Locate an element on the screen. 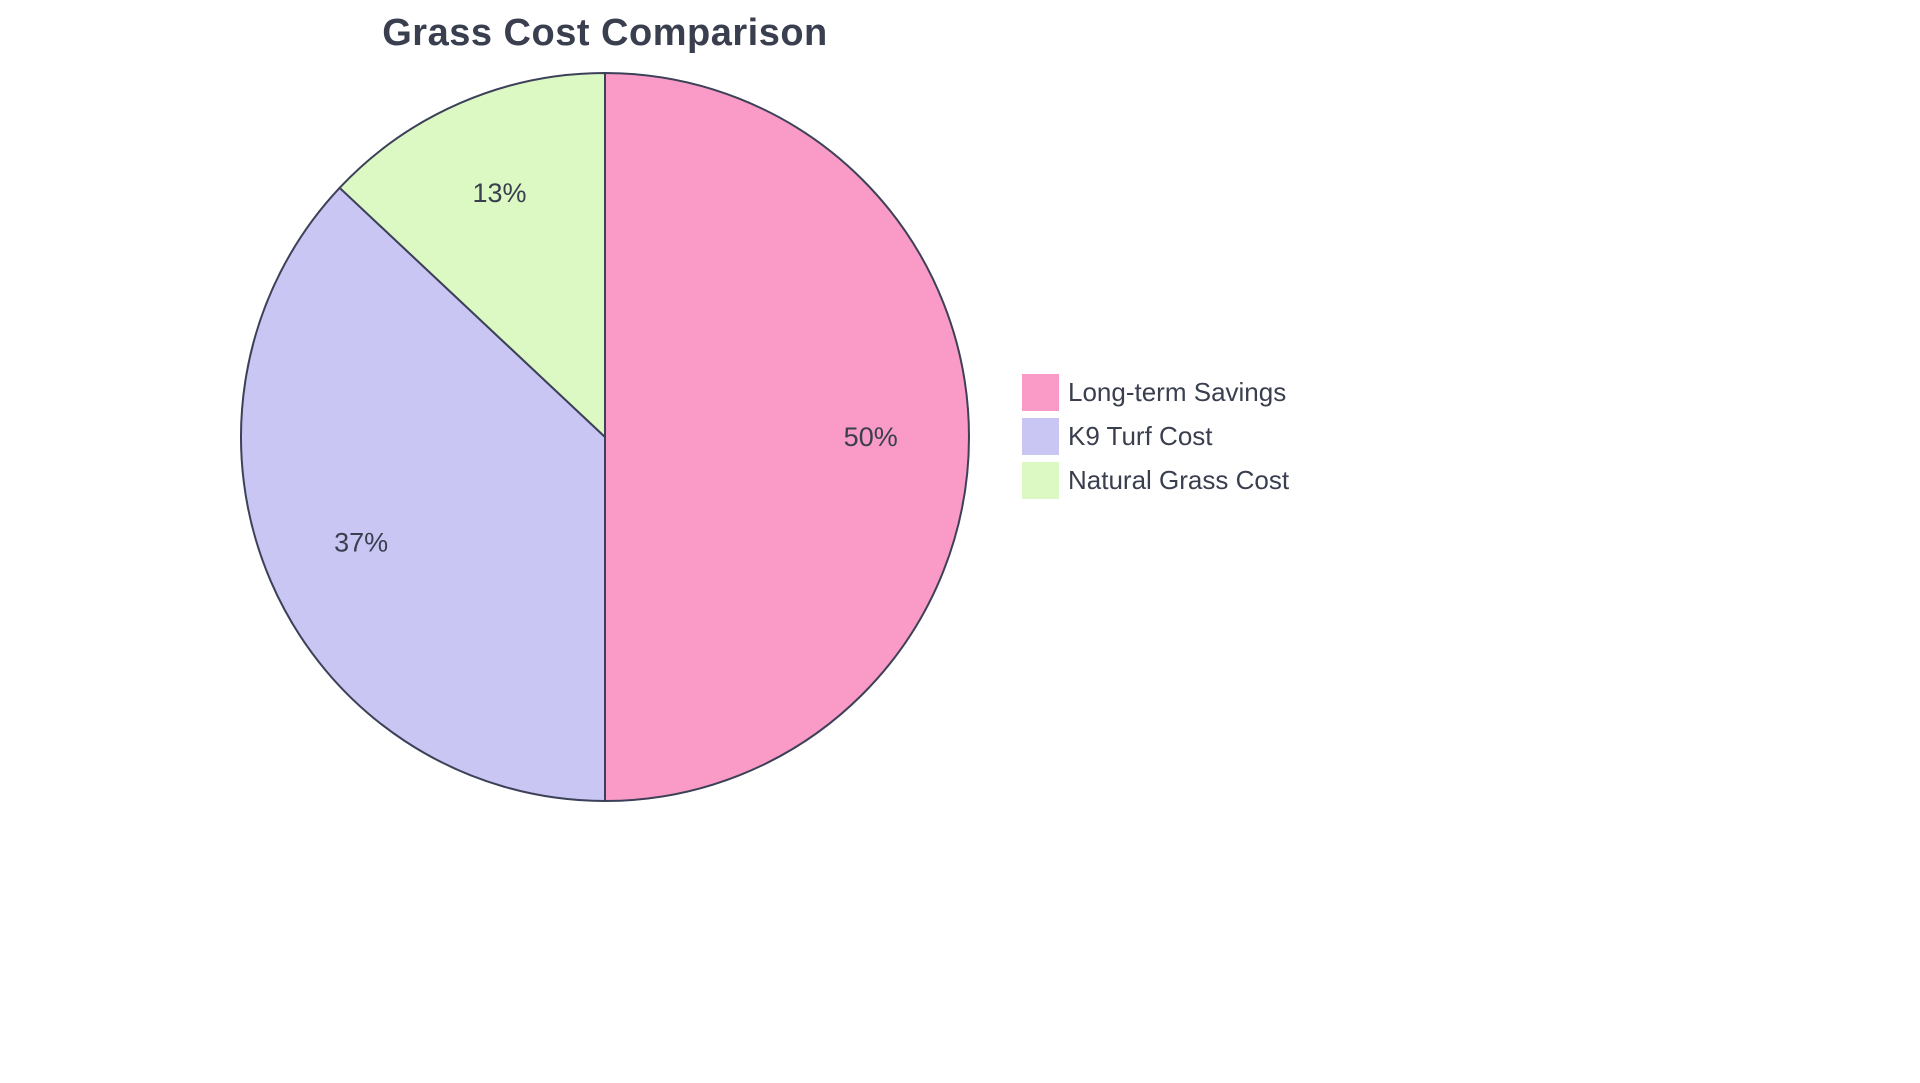  legend-swatch-natural-grass-cost is located at coordinates (1040, 480).